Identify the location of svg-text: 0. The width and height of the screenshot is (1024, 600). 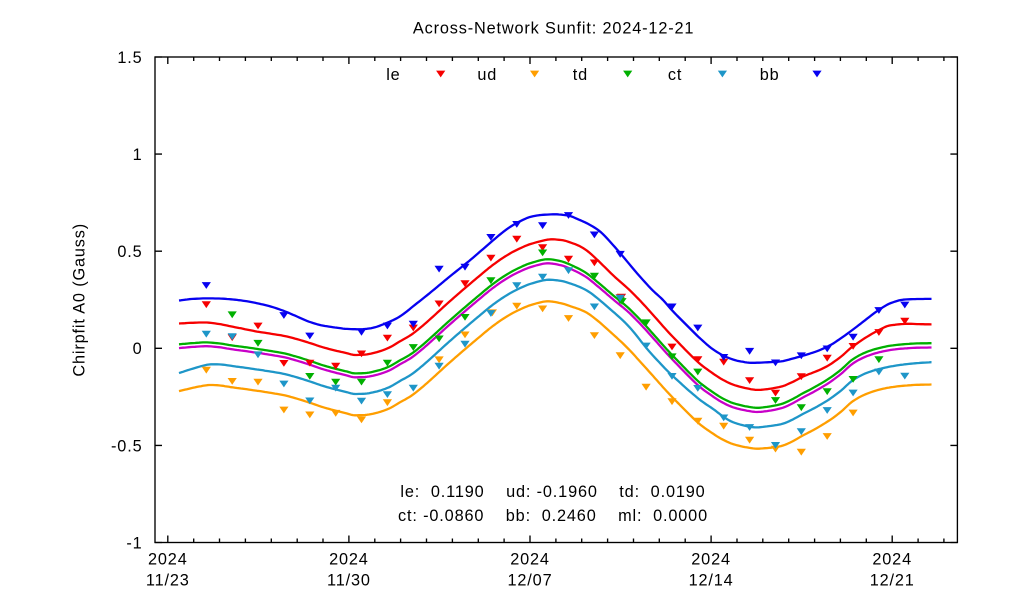
(138, 349).